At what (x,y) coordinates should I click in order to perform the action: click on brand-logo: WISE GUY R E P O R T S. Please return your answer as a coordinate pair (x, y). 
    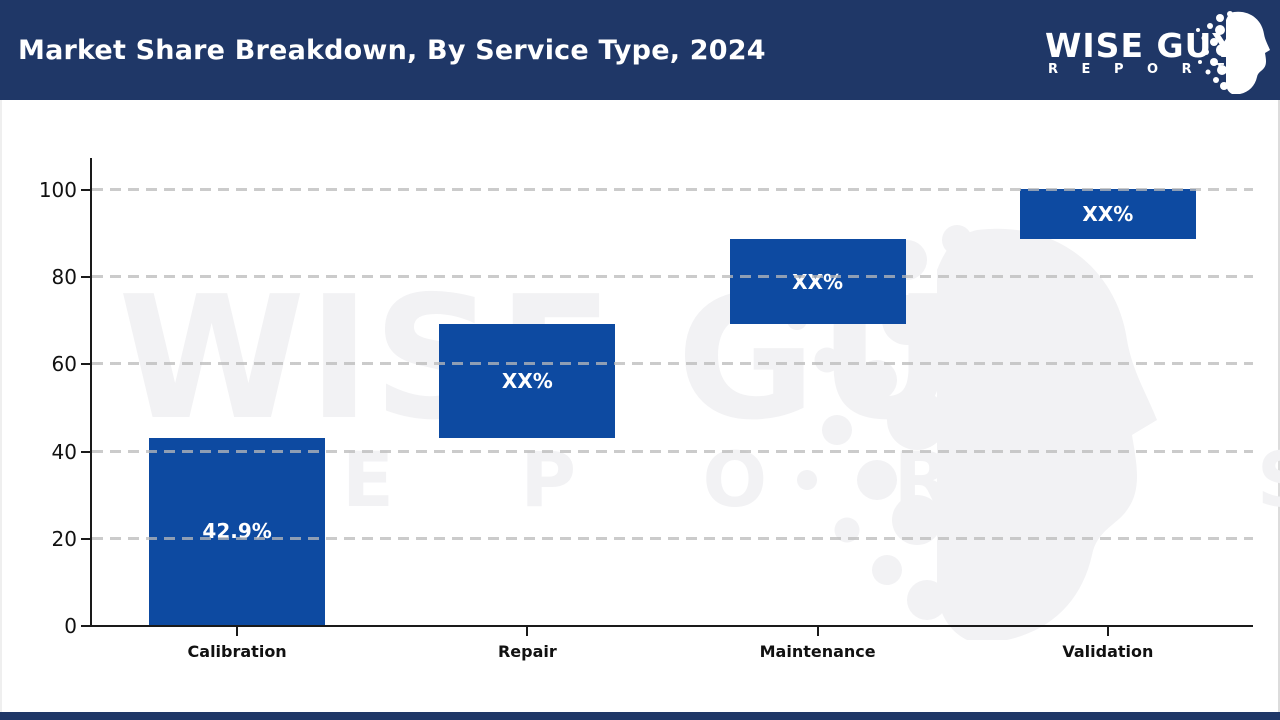
    Looking at the image, I should click on (1140, 50).